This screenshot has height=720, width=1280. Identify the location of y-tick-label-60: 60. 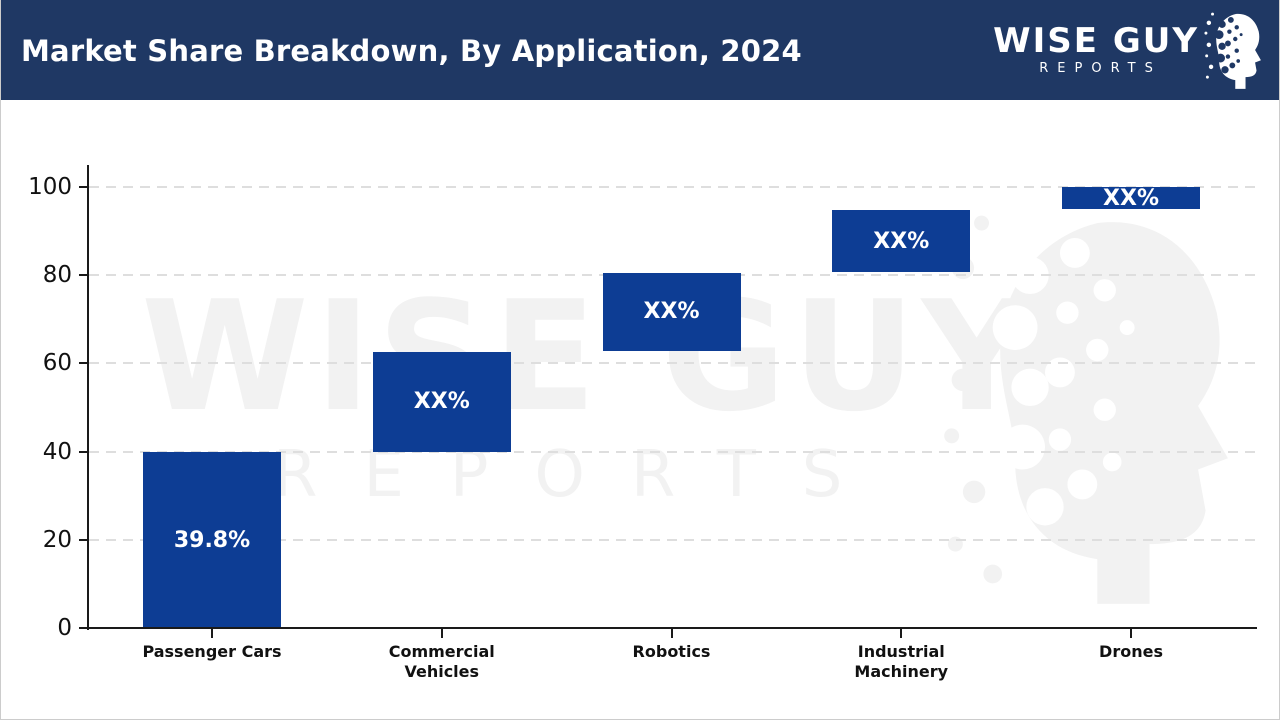
(57, 363).